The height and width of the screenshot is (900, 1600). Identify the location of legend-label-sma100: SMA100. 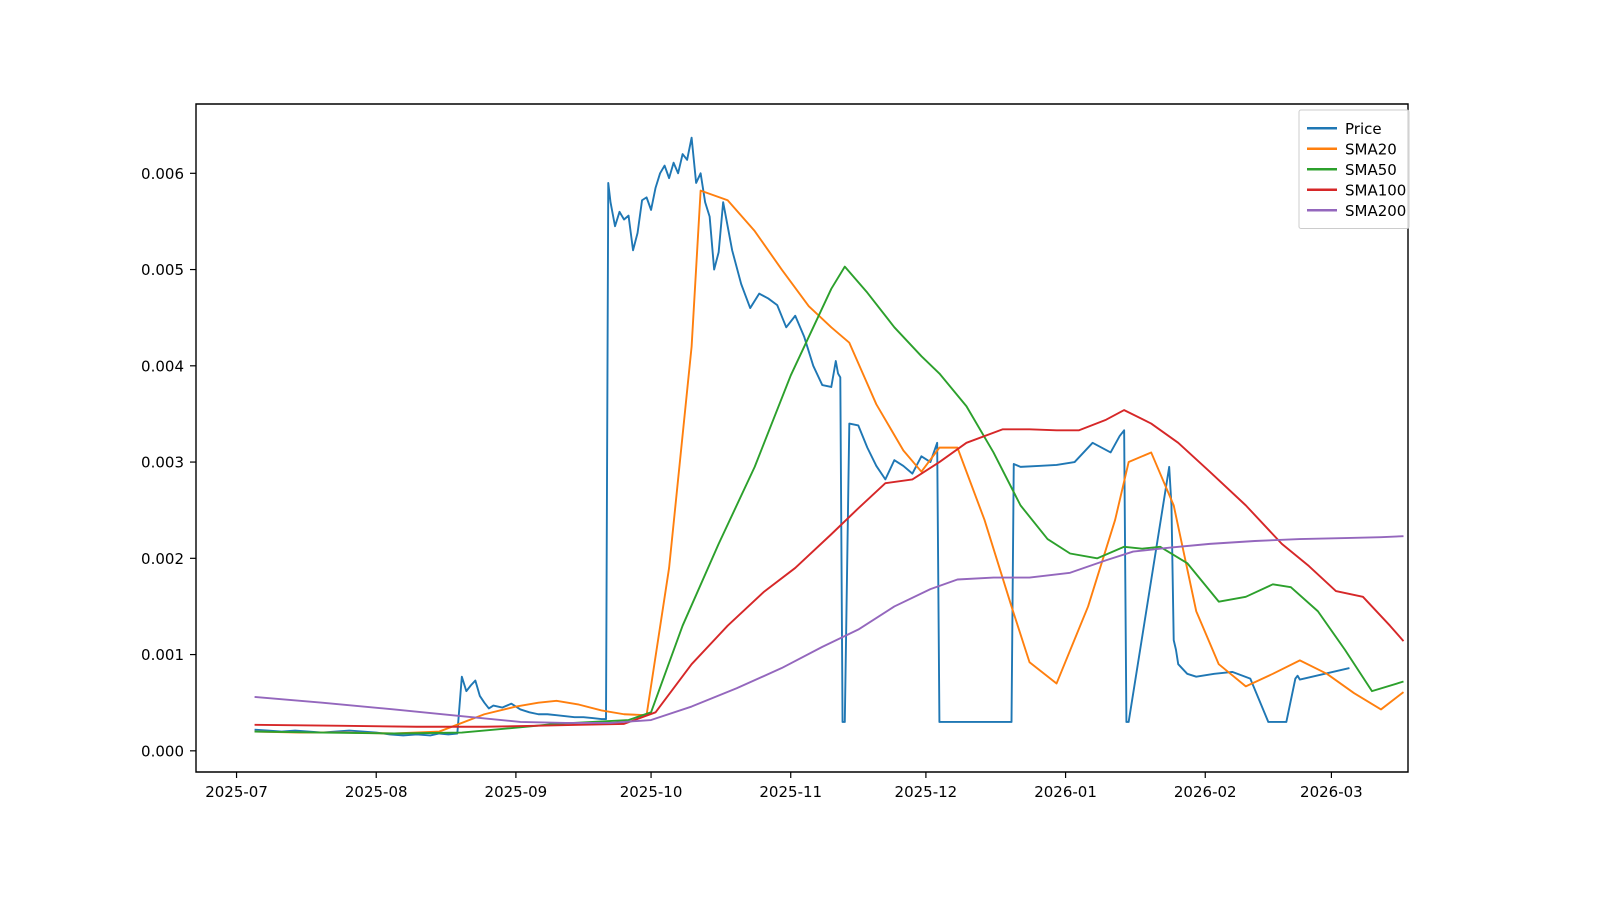
(1375, 190).